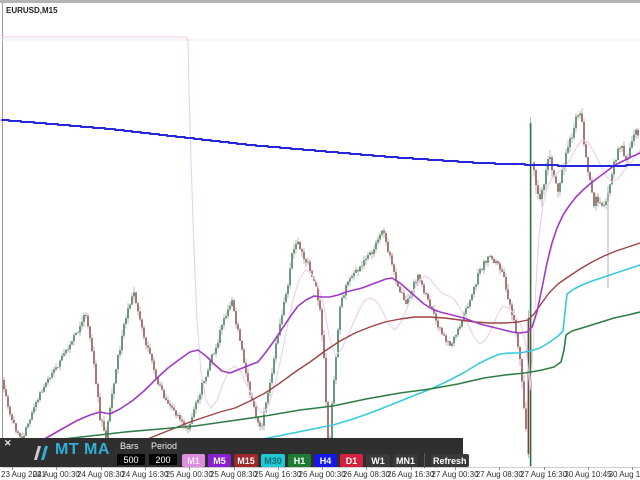 This screenshot has width=640, height=480. I want to click on axis-tick-label: 26 Aug 16:30, so click(411, 474).